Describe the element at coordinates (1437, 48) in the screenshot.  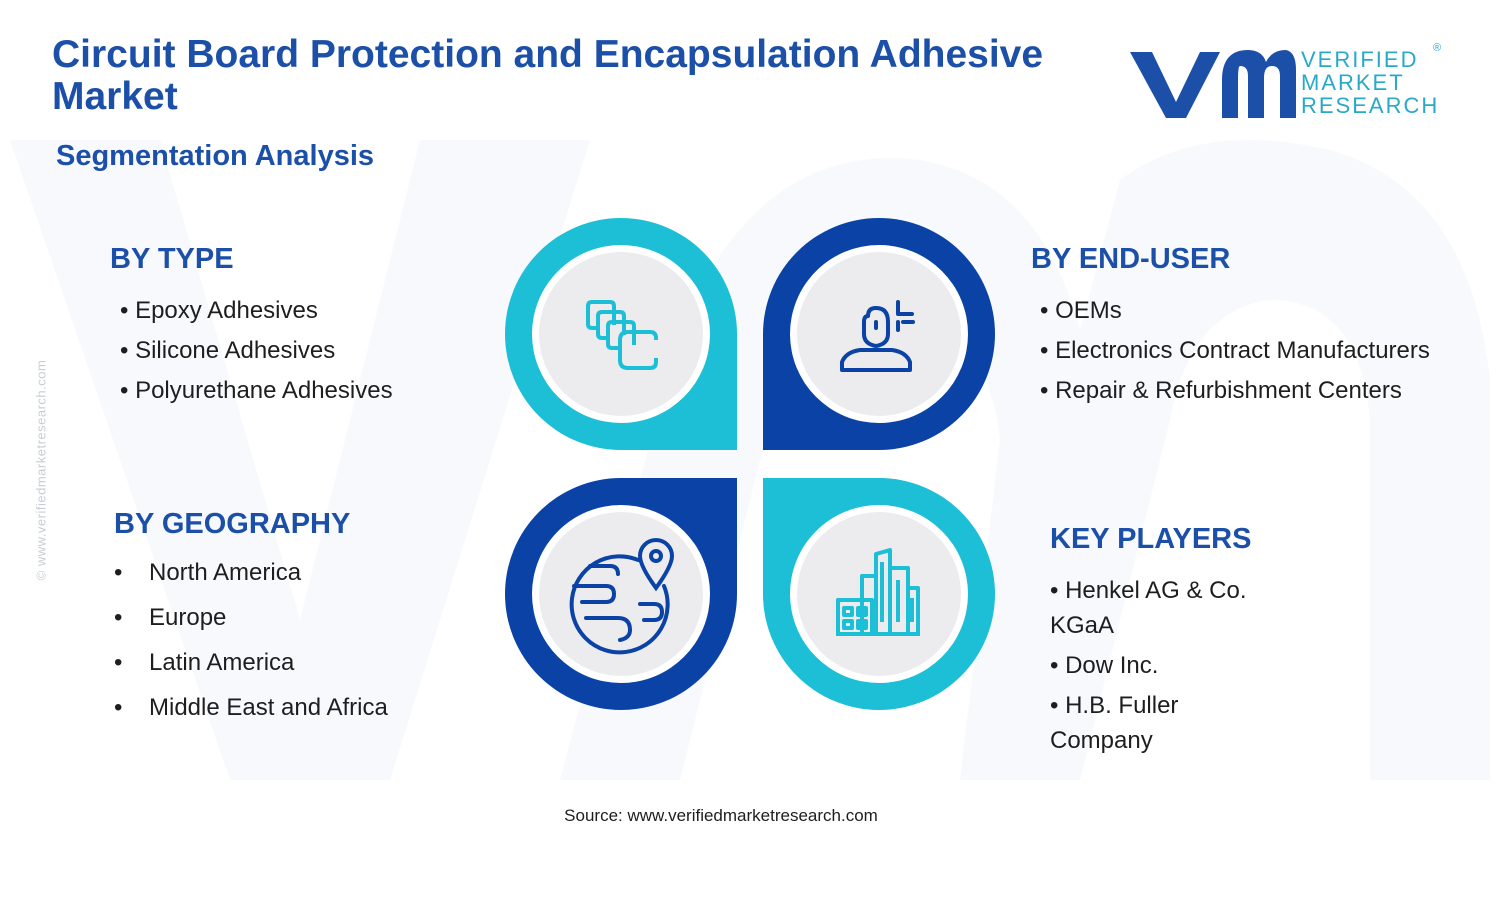
I see `registered-mark: ®` at that location.